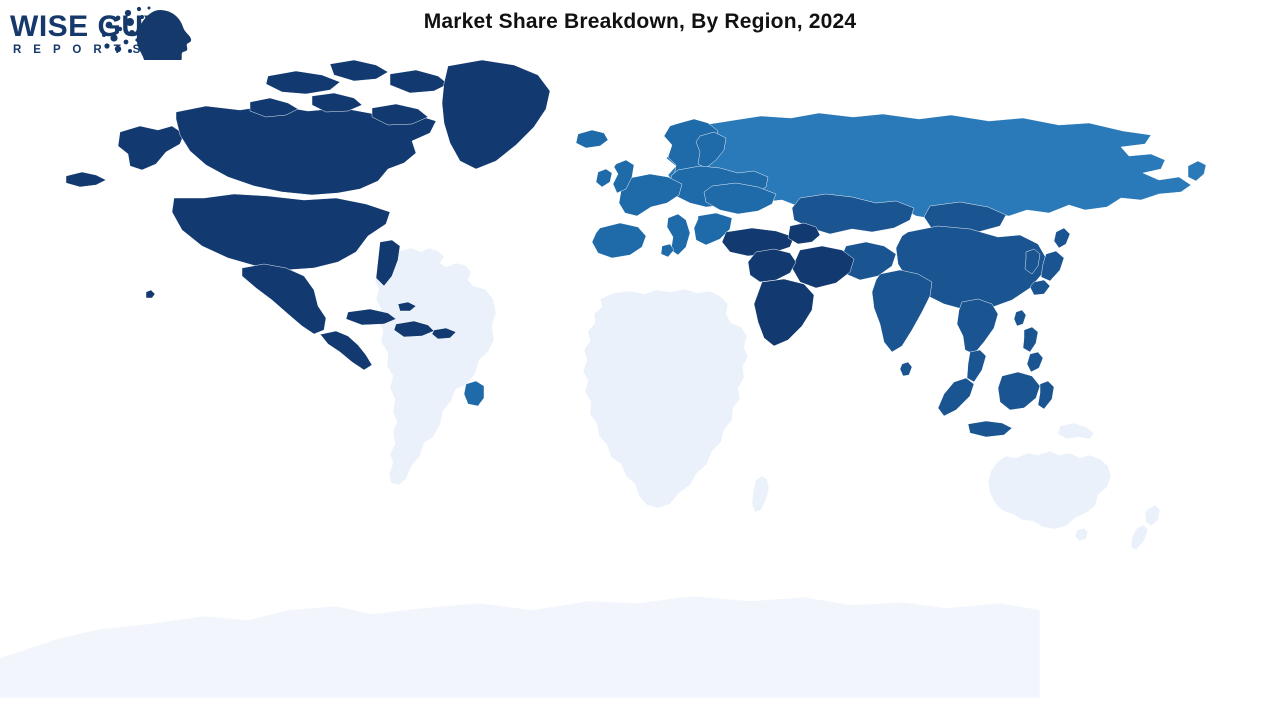 The image size is (1280, 720). I want to click on head-neural-network-icon, so click(147, 33).